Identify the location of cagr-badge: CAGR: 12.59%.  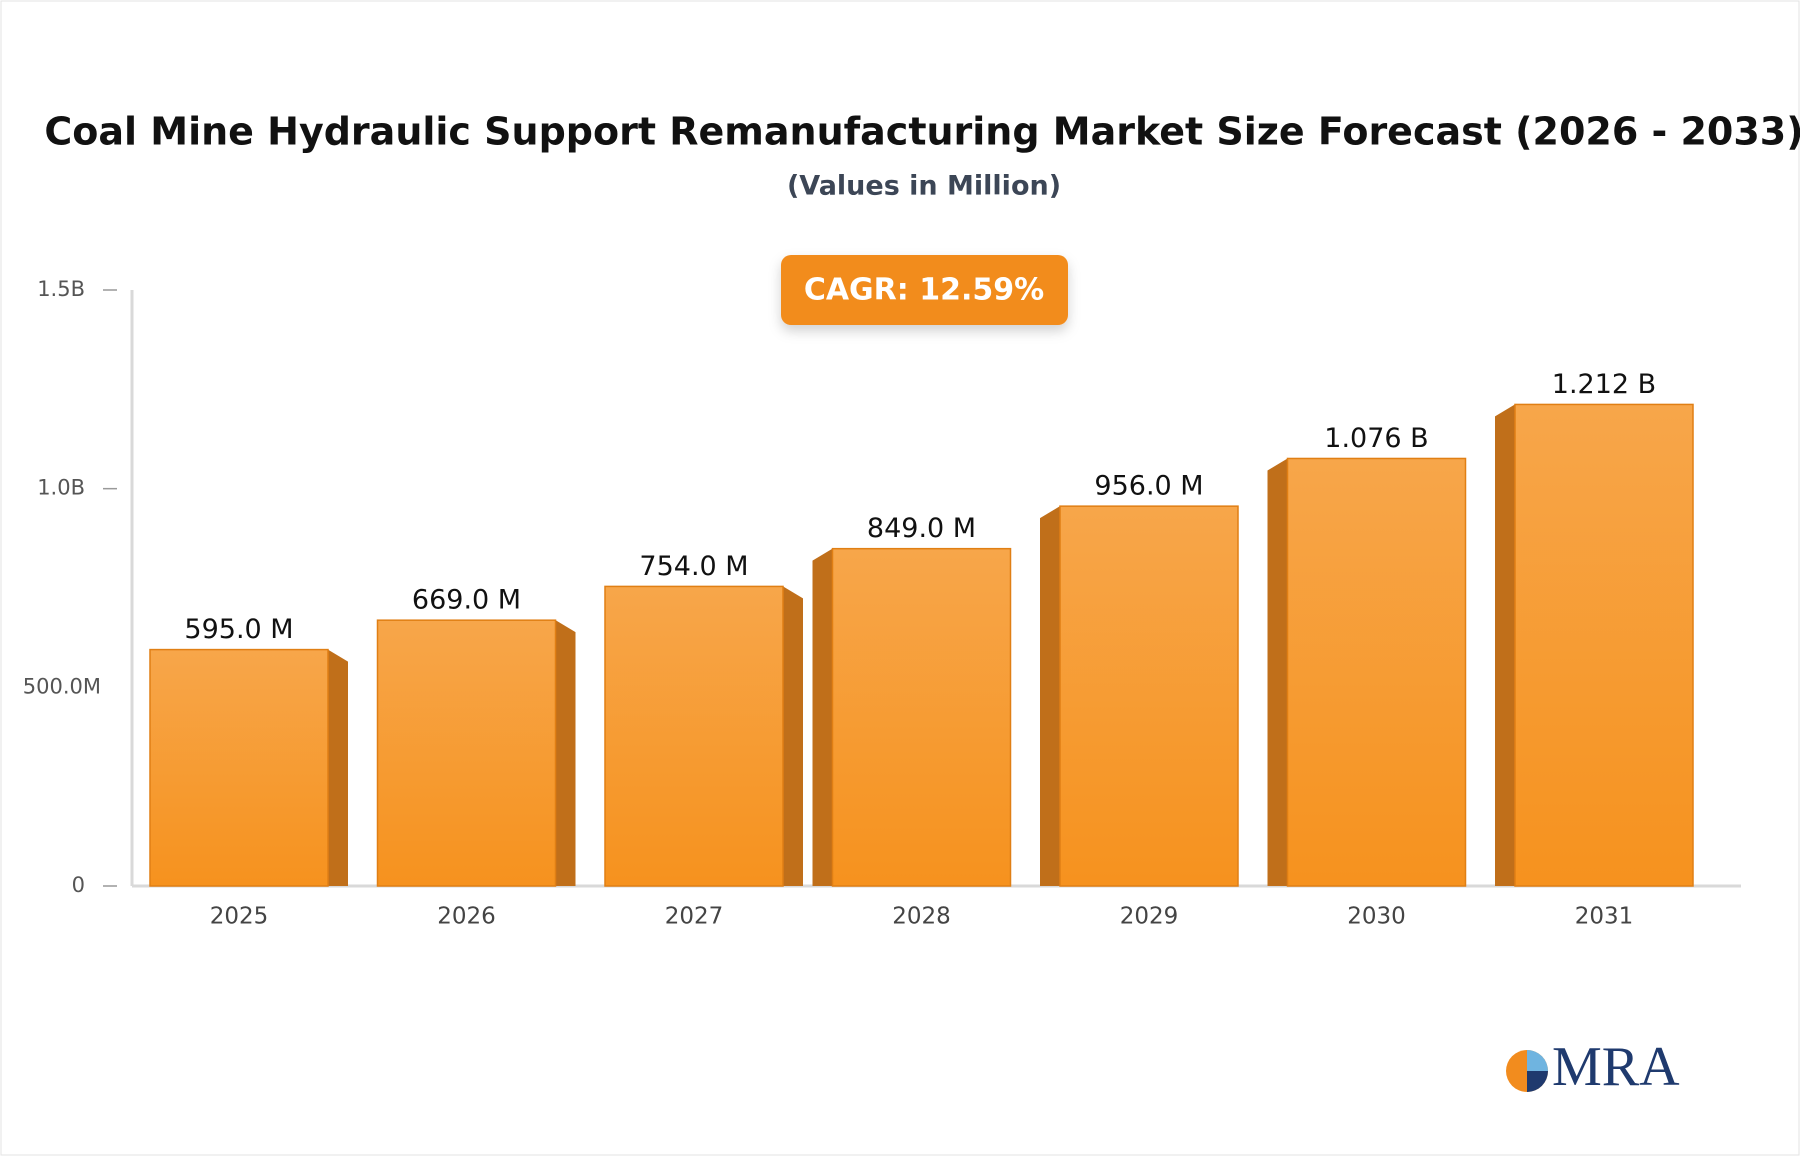
(924, 290).